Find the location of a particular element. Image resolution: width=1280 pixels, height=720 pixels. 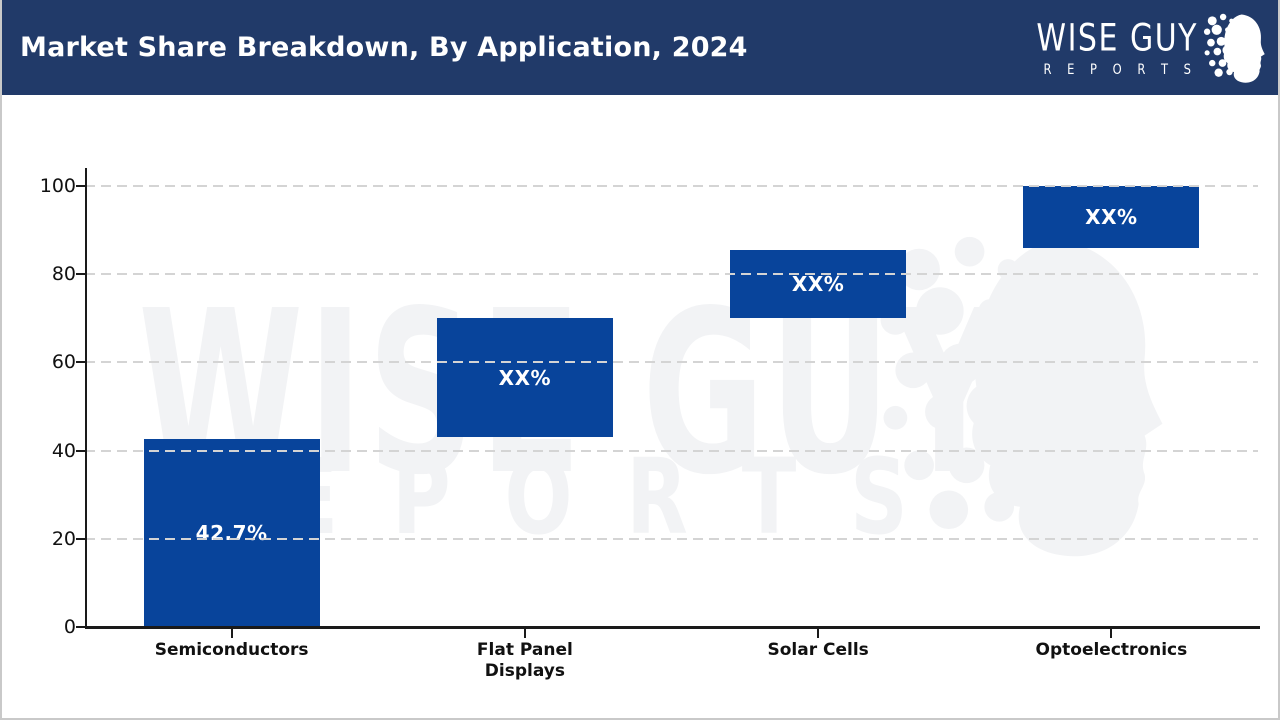

bar-semiconductors: 42.7% is located at coordinates (231, 532).